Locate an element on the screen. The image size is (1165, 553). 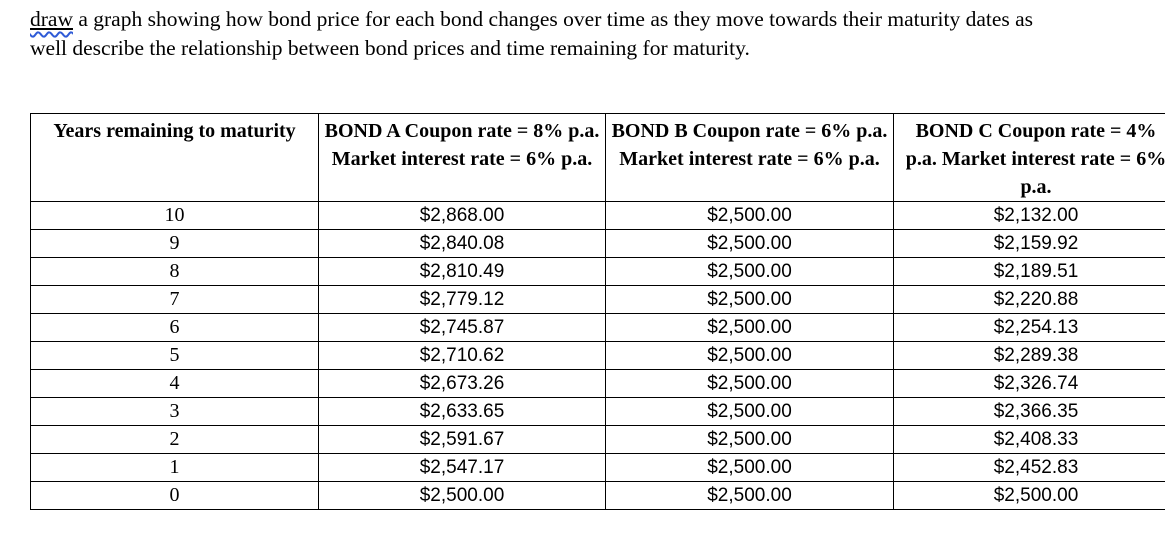
table-row: 3 $2,633.65 $2,500.00 $2,366.35 is located at coordinates (597, 411).